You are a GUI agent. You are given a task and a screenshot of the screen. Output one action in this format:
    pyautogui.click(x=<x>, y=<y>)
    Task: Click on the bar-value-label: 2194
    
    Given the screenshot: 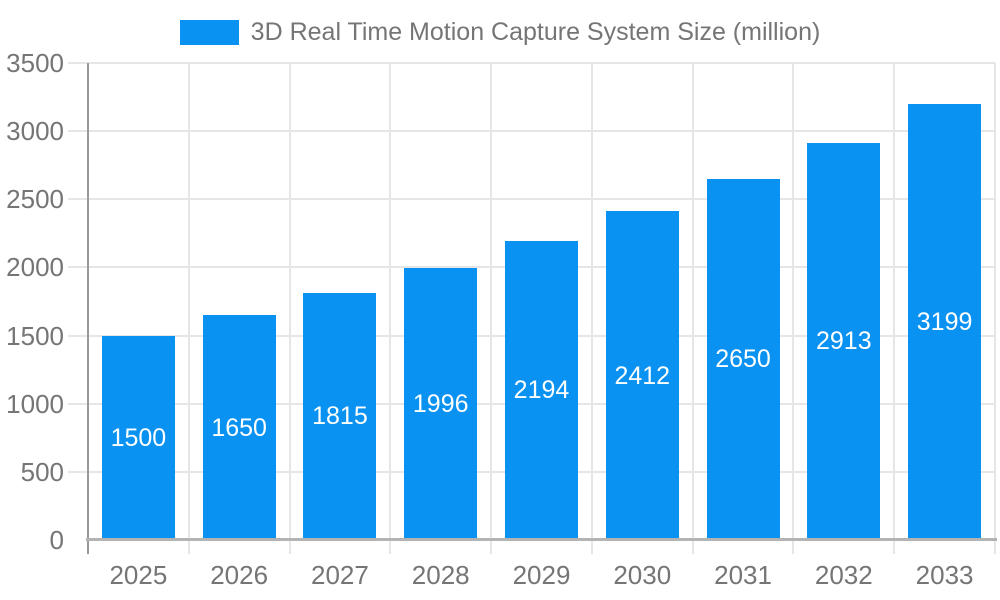 What is the action you would take?
    pyautogui.click(x=541, y=390)
    